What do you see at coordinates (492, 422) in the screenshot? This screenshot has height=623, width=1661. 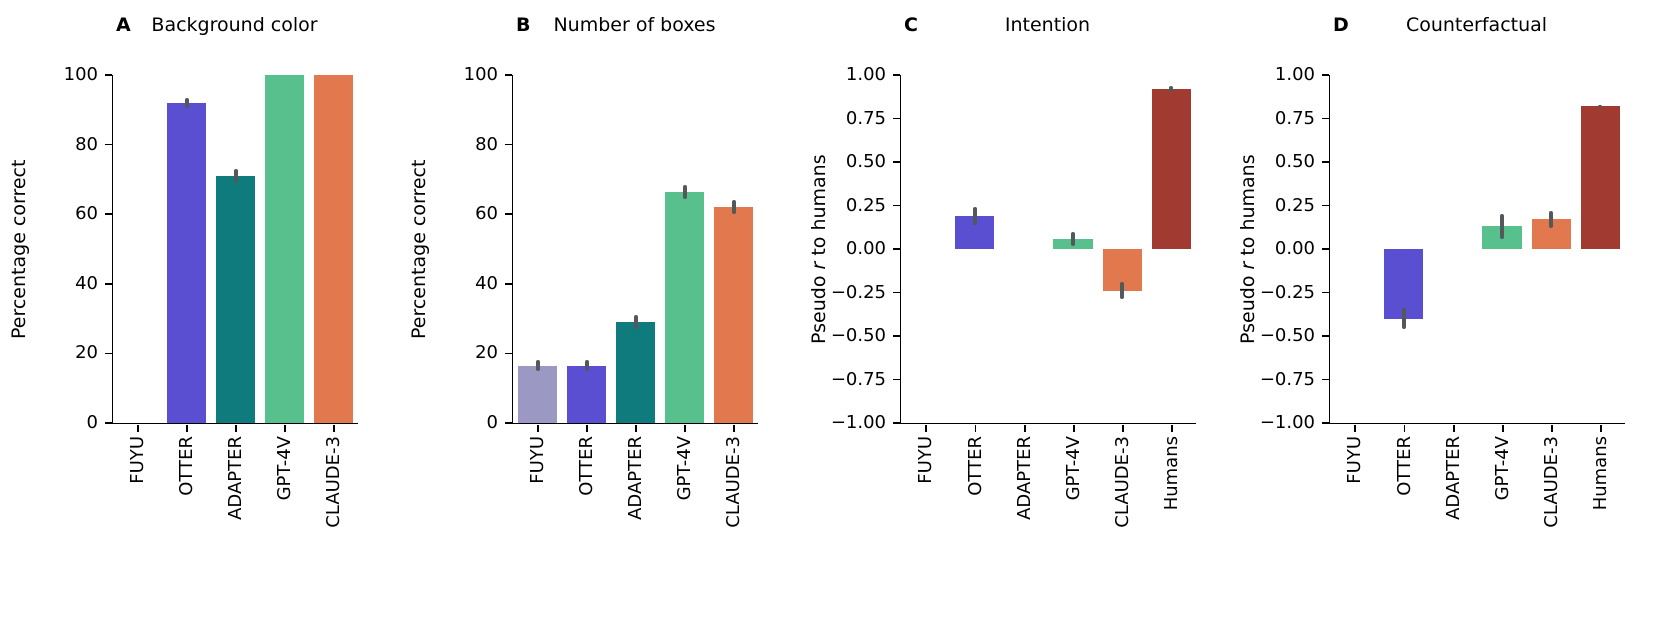 I see `y-tick-label: 0` at bounding box center [492, 422].